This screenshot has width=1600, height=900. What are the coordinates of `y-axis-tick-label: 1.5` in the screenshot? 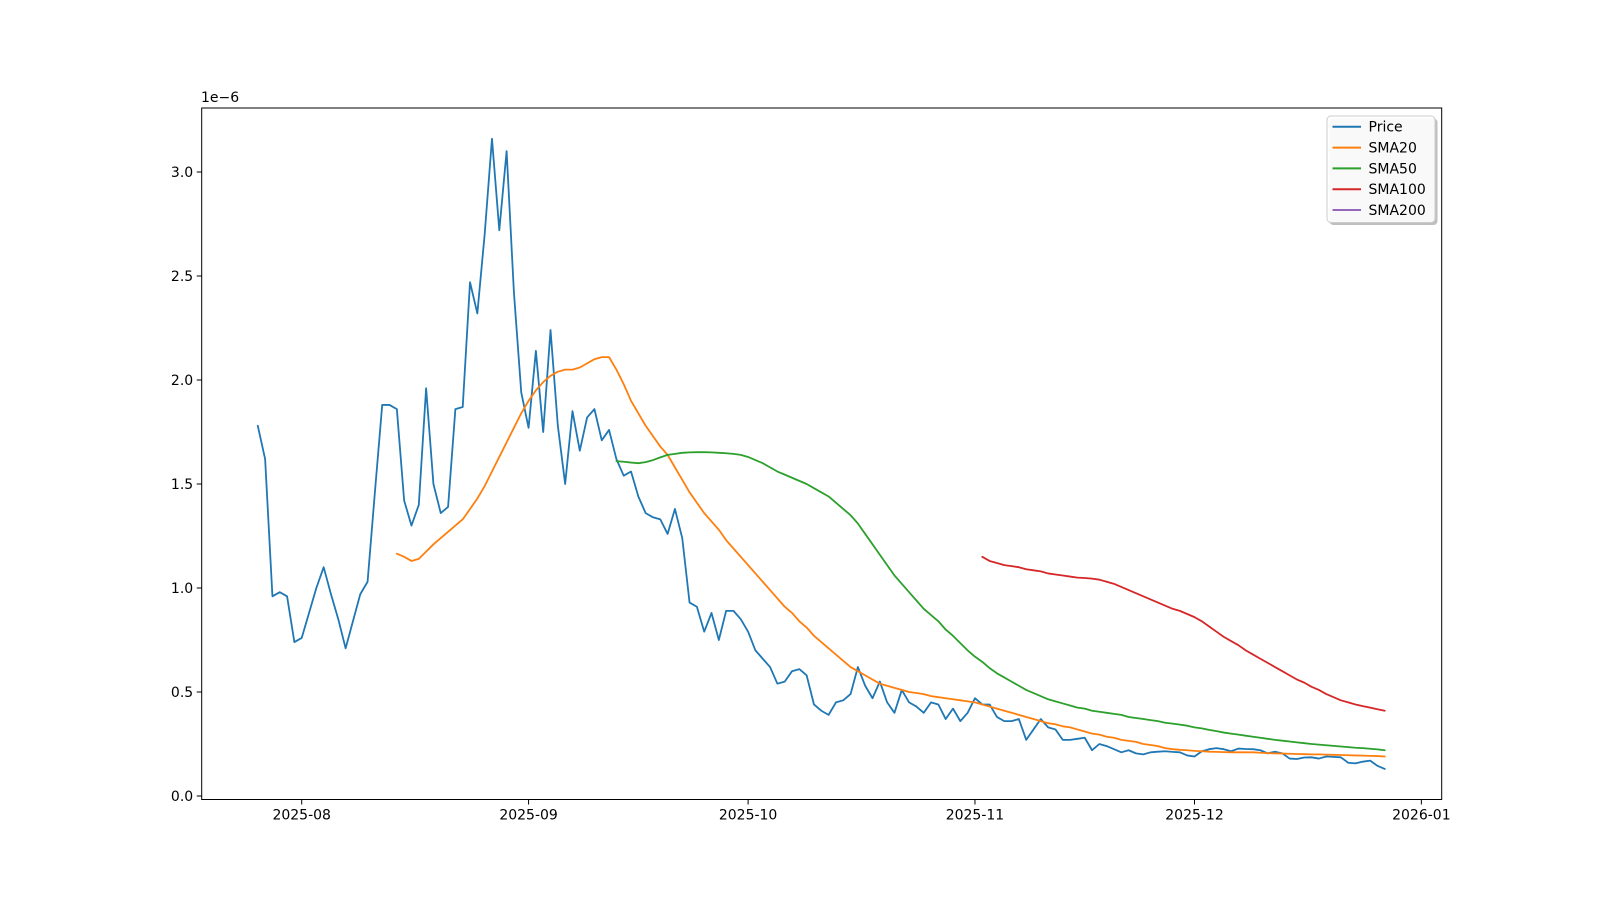 It's located at (182, 485).